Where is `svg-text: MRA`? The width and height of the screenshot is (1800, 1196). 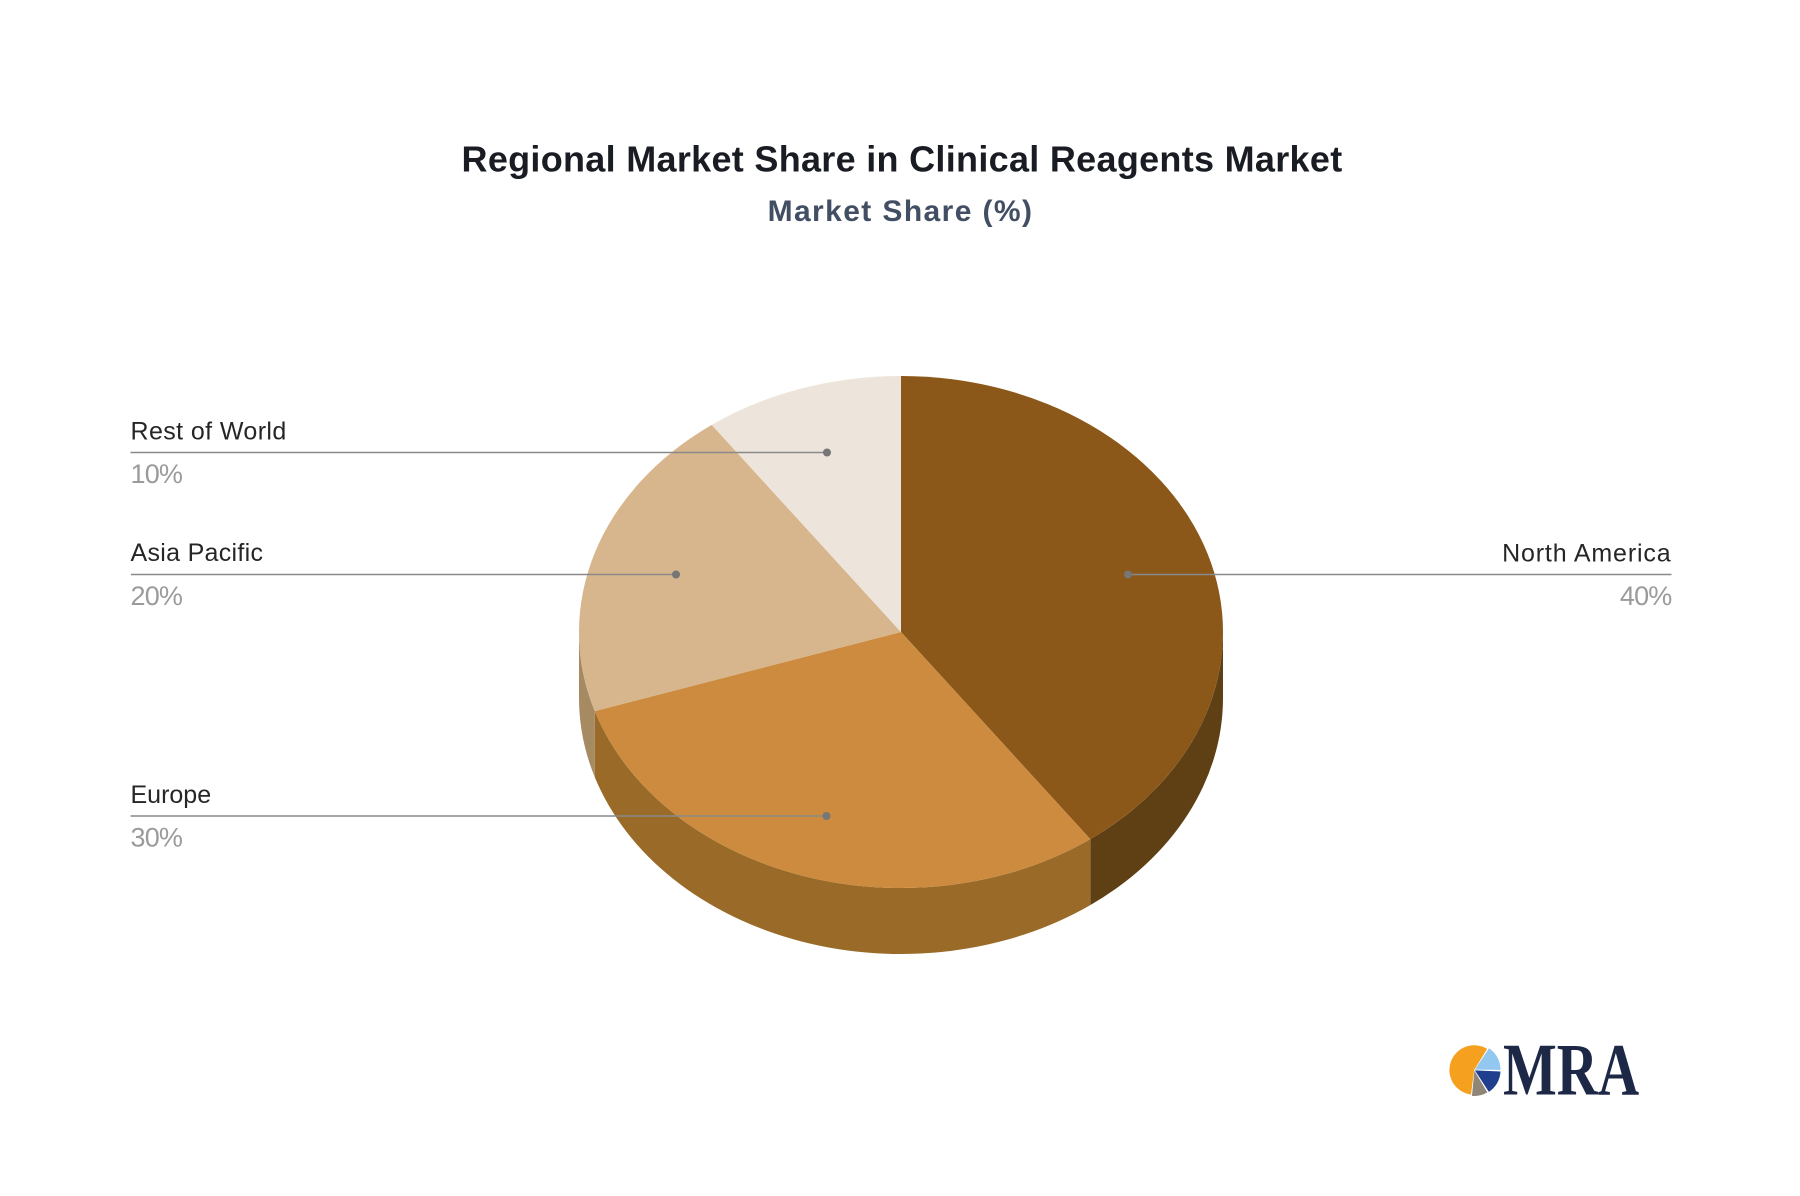 svg-text: MRA is located at coordinates (1571, 1070).